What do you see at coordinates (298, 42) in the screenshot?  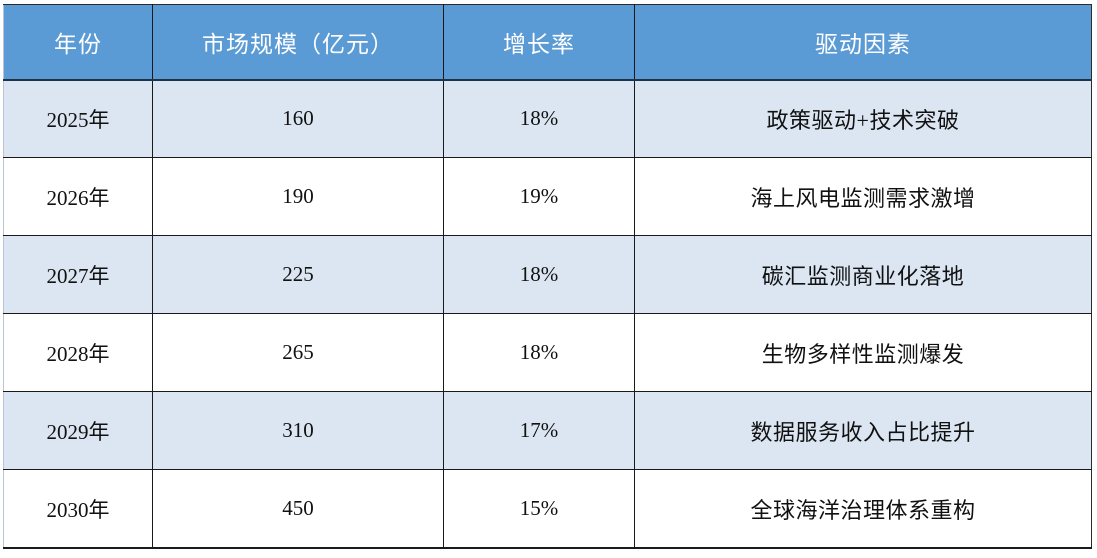 I see `column-header-size: 市场规模（亿元）` at bounding box center [298, 42].